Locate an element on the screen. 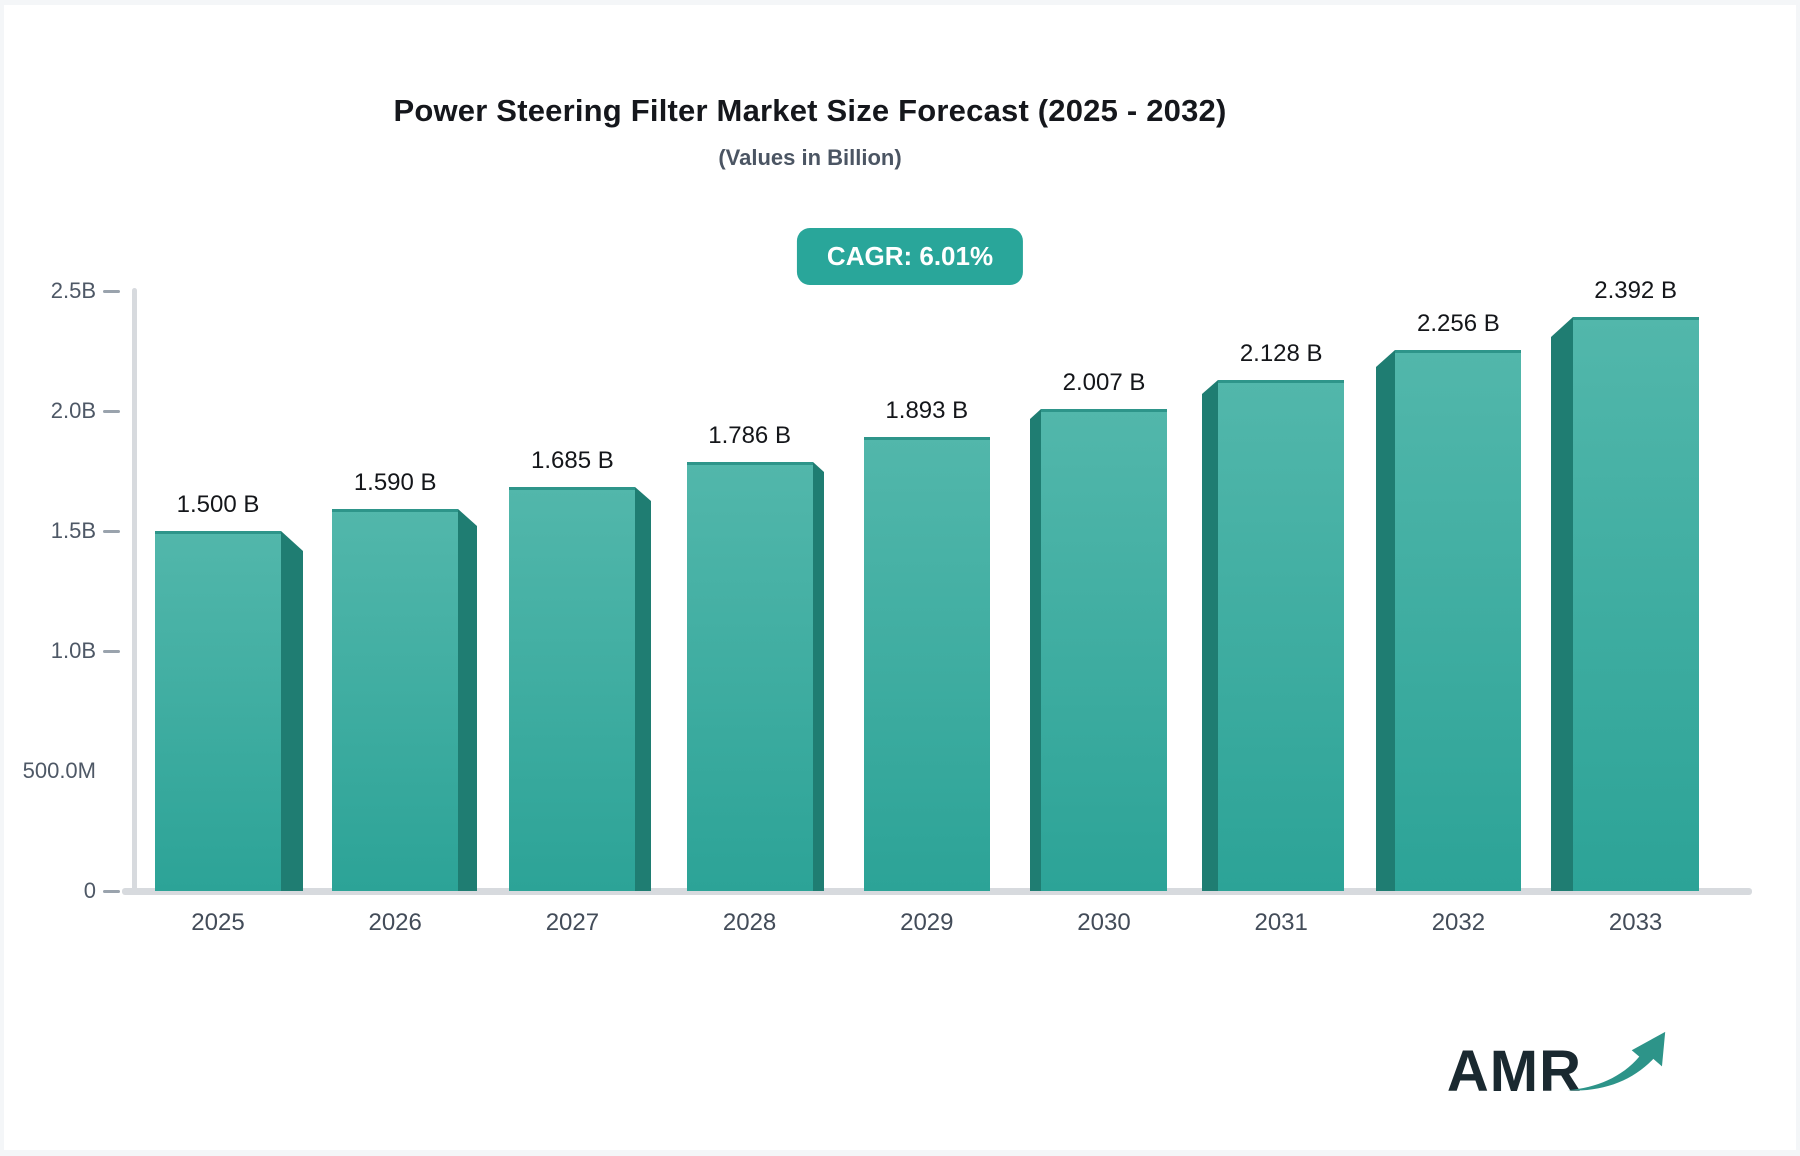  x-tick-label-2033: 2033 is located at coordinates (1635, 922).